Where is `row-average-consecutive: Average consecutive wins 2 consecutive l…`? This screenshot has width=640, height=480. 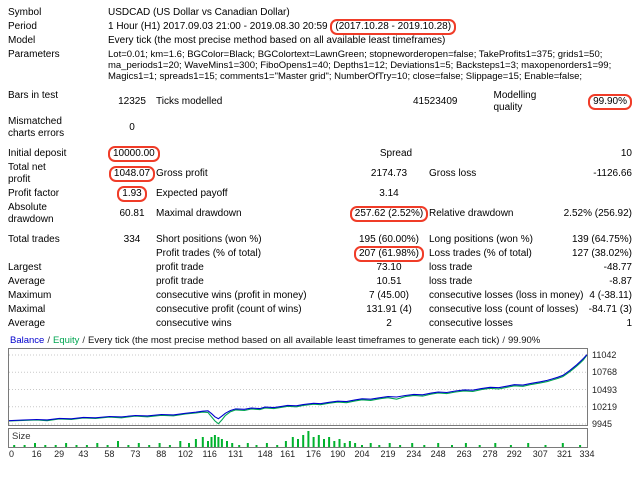 row-average-consecutive: Average consecutive wins 2 consecutive l… is located at coordinates (320, 324).